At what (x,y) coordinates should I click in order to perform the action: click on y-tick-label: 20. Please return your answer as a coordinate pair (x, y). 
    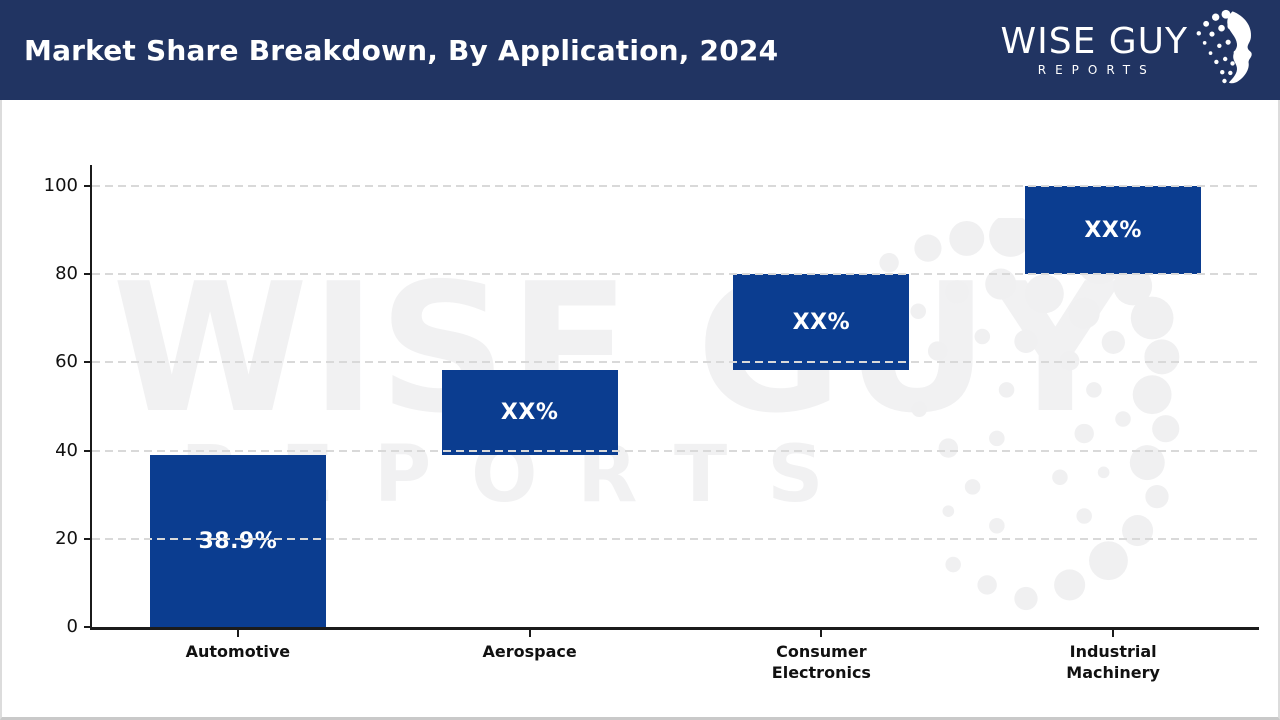
    Looking at the image, I should click on (66, 538).